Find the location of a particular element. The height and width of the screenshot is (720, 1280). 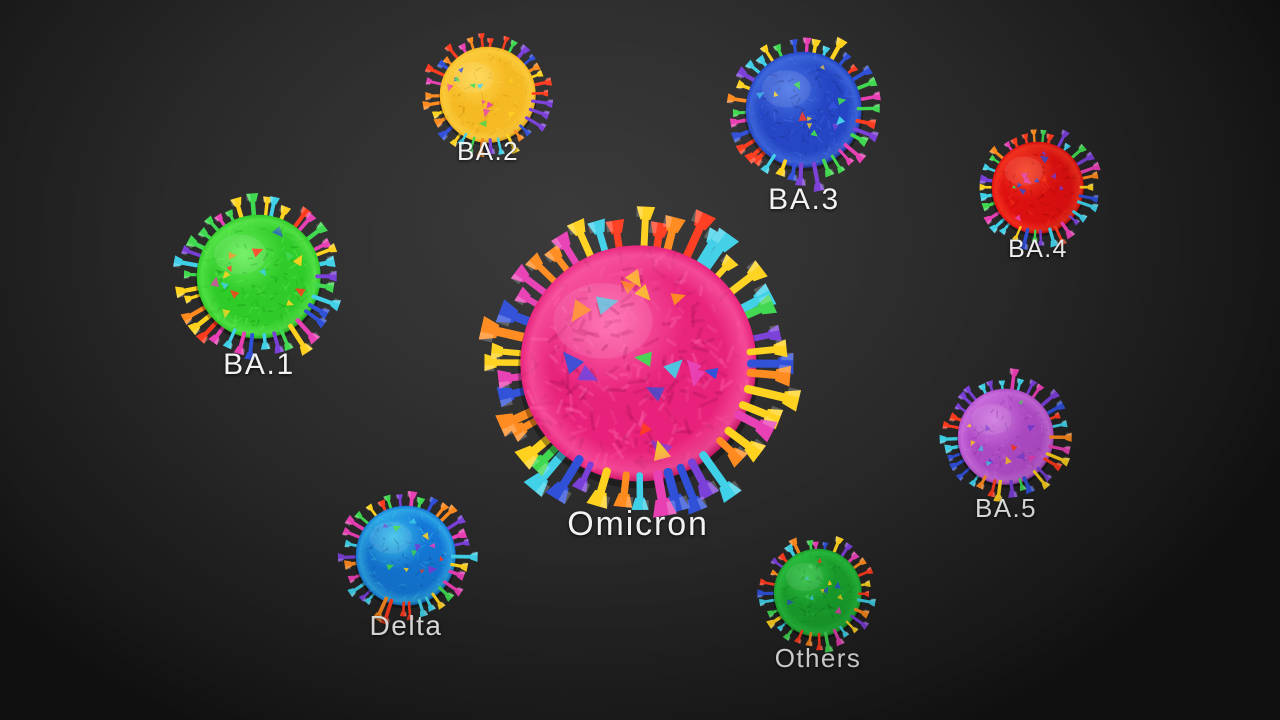

virus-particle-ba3 is located at coordinates (803, 109).